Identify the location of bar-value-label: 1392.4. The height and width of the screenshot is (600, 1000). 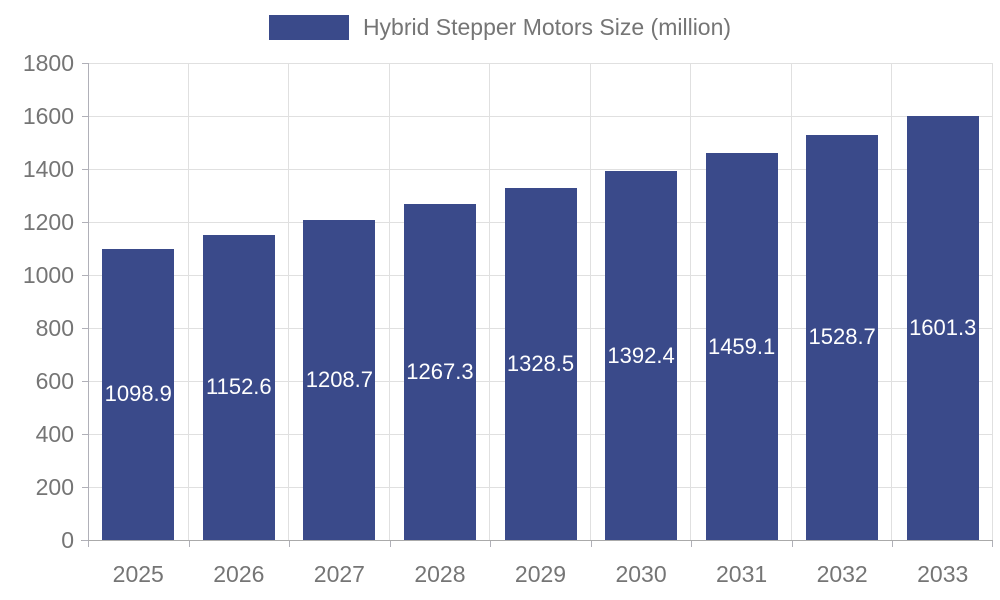
(641, 355).